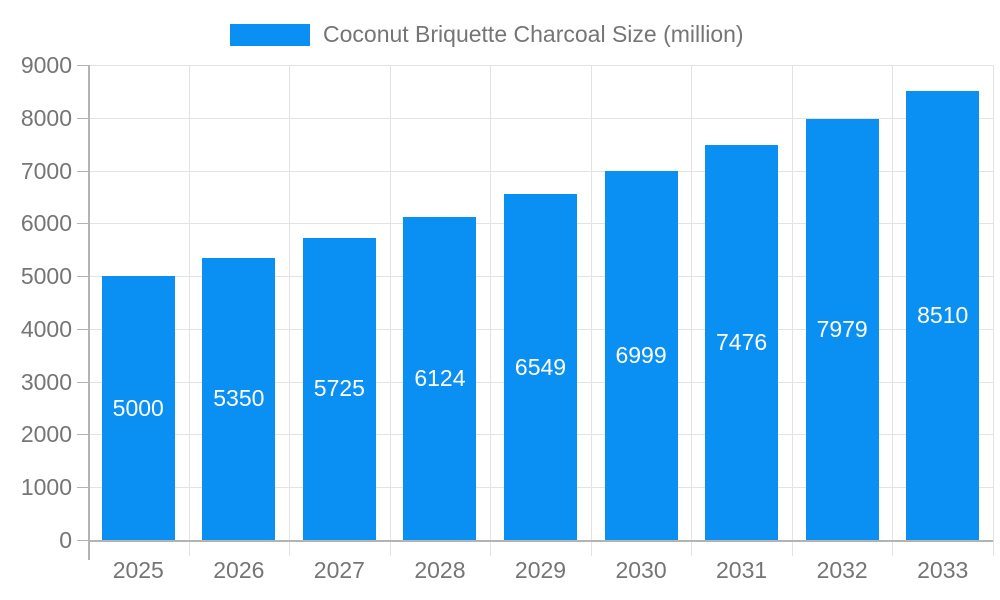 This screenshot has height=600, width=1000. I want to click on bar: 8510, so click(943, 315).